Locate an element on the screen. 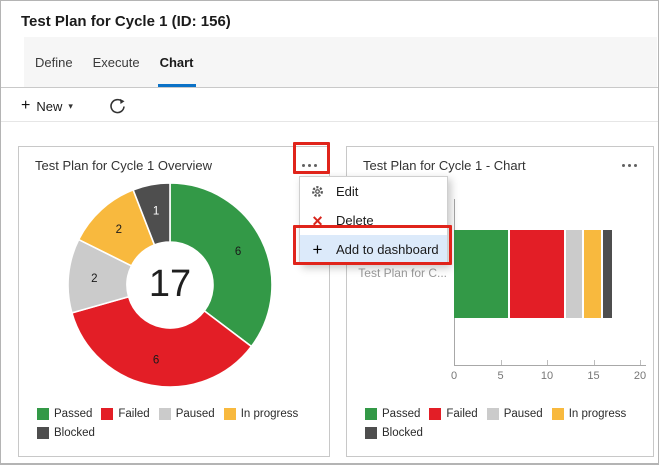  tab-chart: Chart is located at coordinates (176, 62).